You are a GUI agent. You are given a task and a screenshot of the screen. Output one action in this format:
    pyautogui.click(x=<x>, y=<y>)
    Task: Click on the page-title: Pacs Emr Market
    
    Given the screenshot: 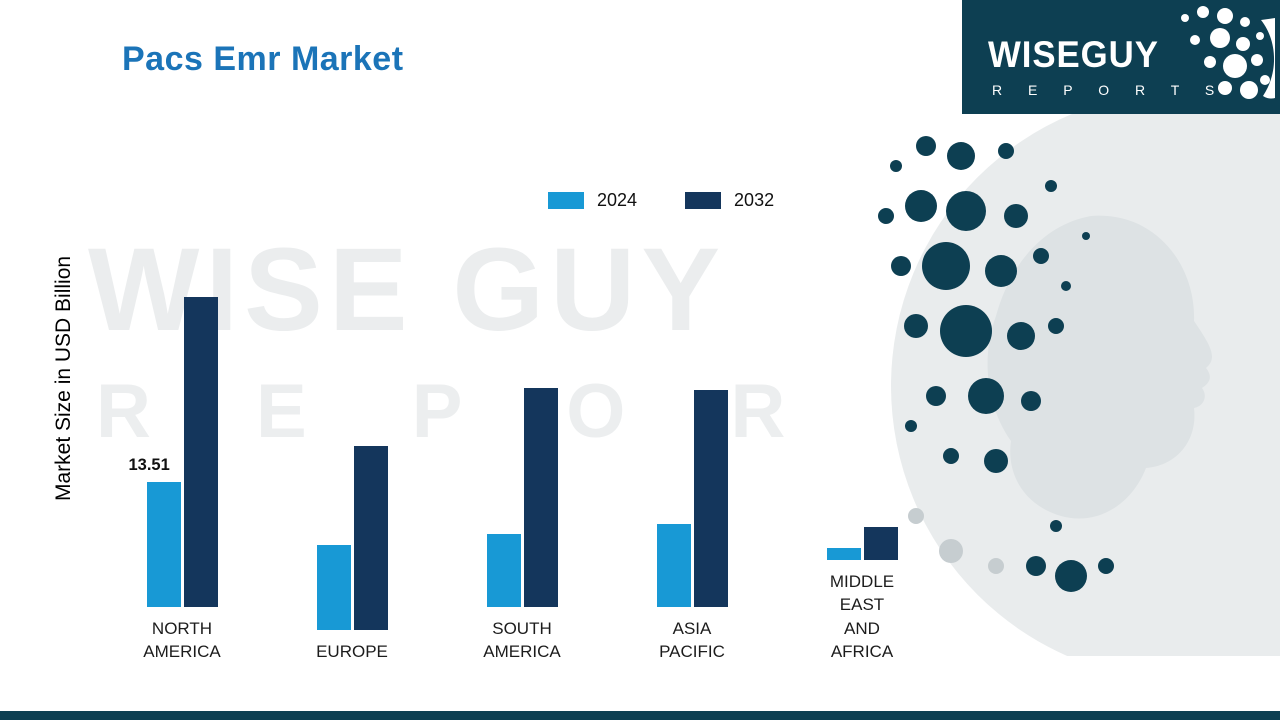 What is the action you would take?
    pyautogui.click(x=263, y=59)
    